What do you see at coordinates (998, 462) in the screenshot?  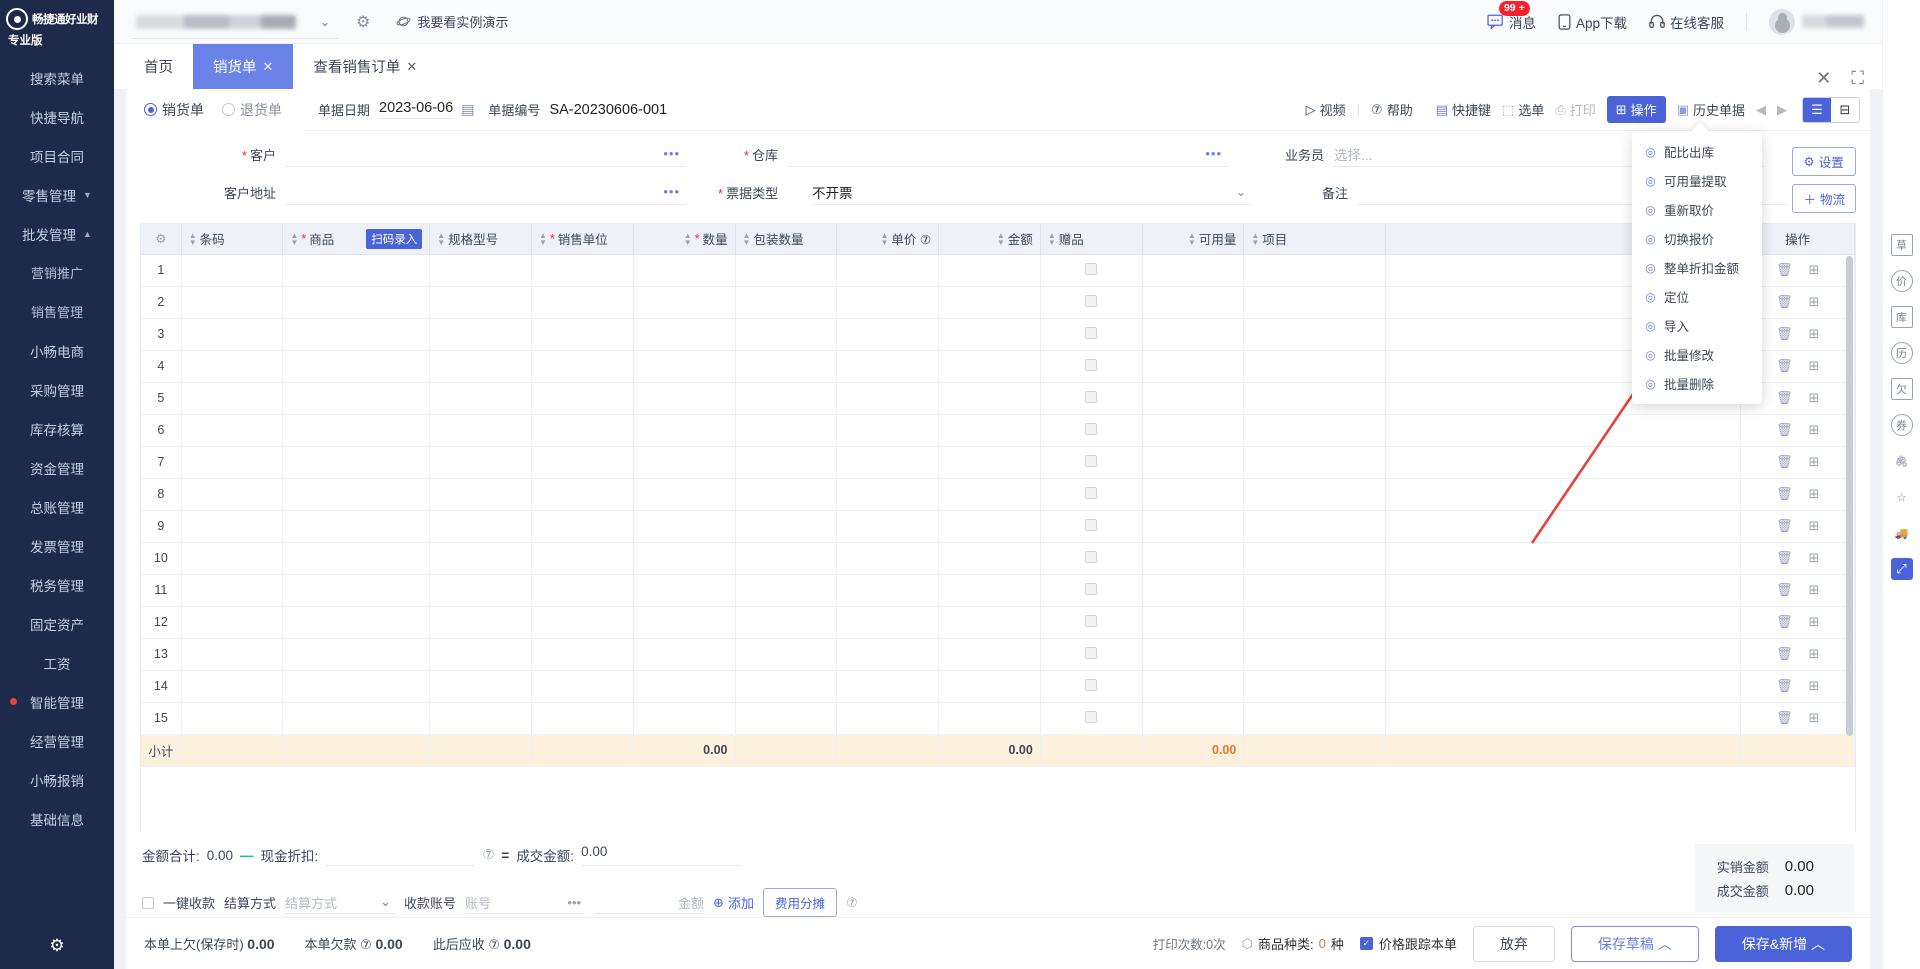 I see `table-row: 7 🗑 ⊞` at bounding box center [998, 462].